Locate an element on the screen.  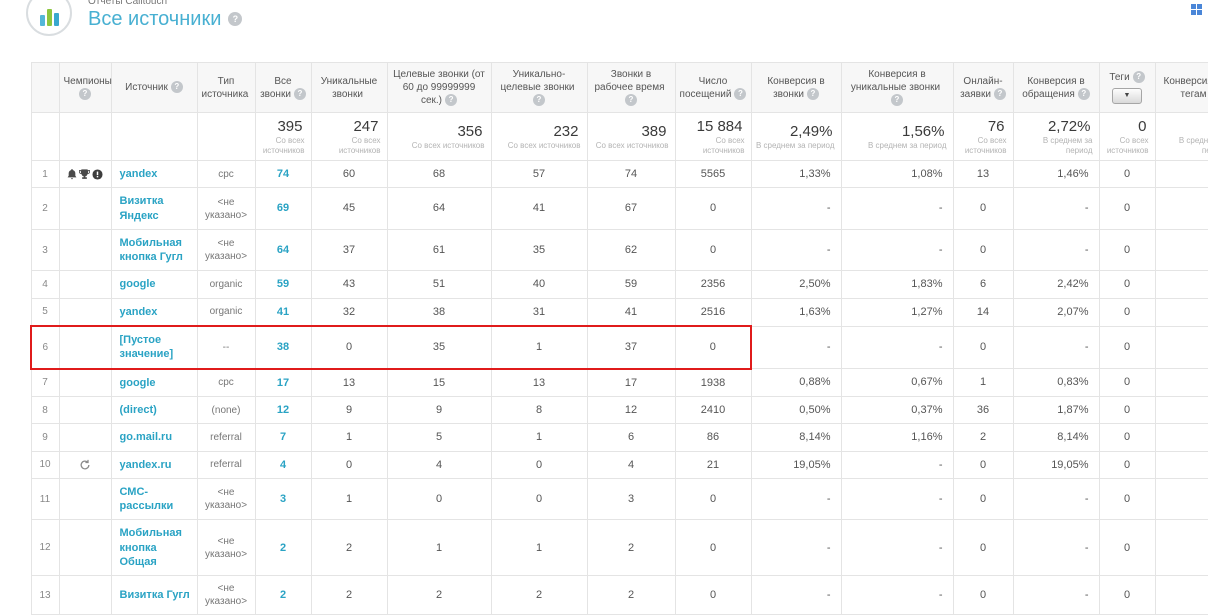
calls-cell: 7 is located at coordinates (283, 437).